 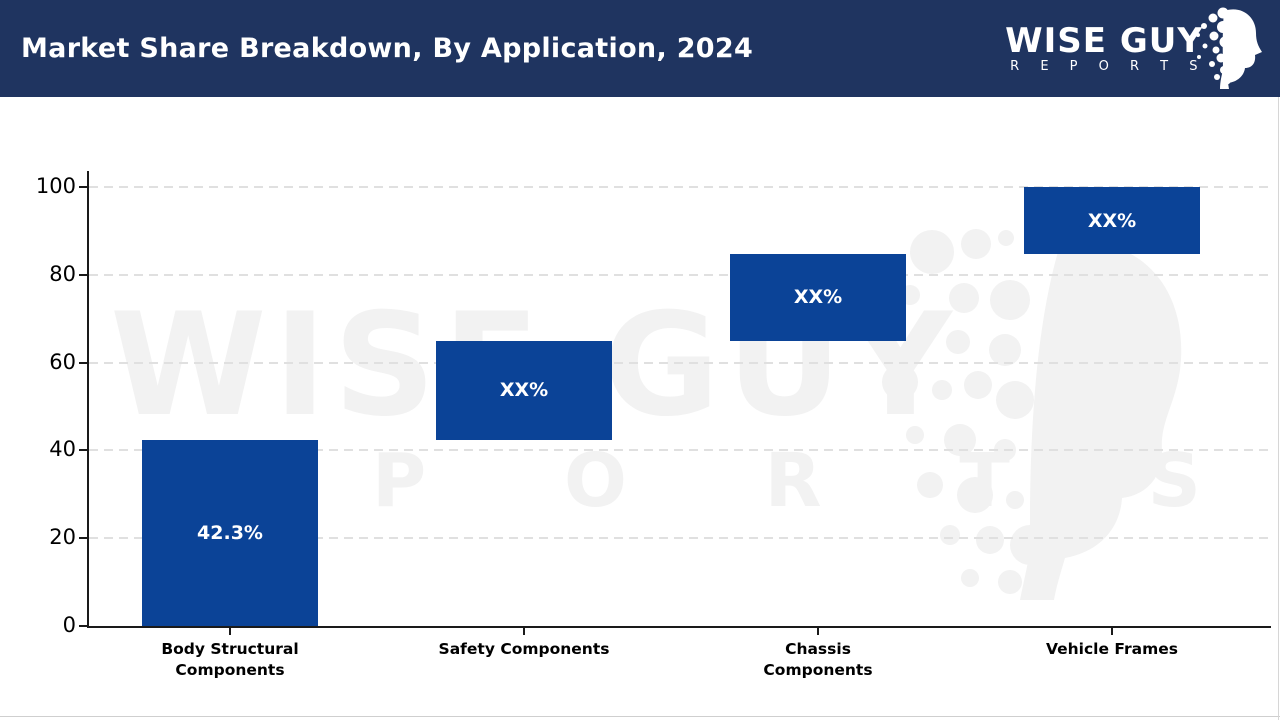 I want to click on logo-subtitle: R E P O R T S, so click(x=1108, y=66).